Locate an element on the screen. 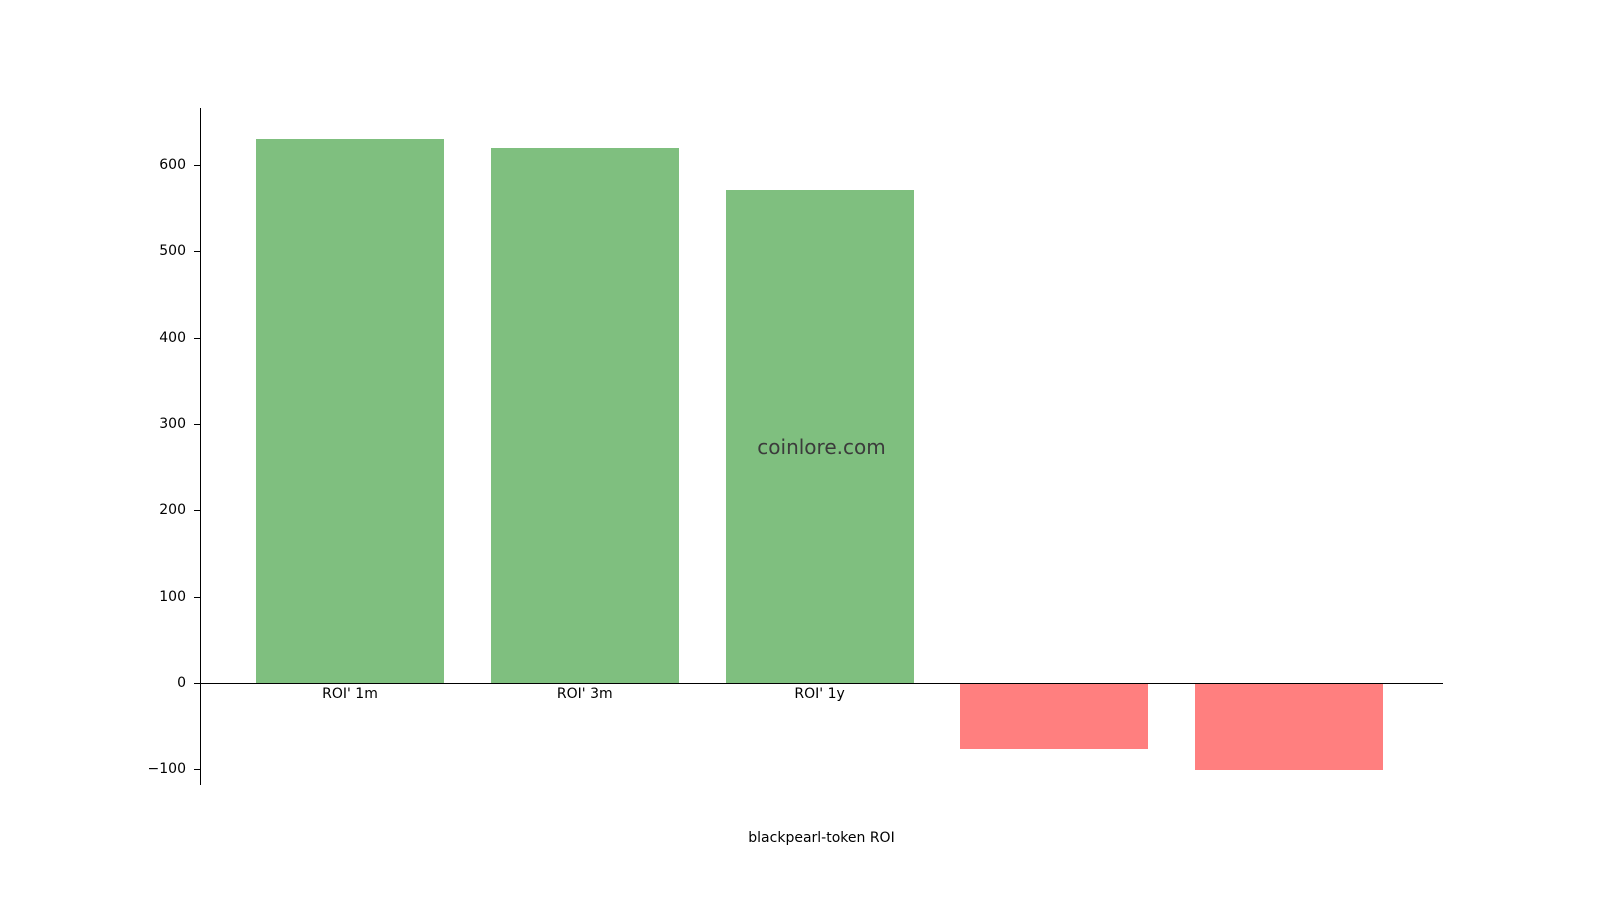  y-tick-label: 500 is located at coordinates (172, 251).